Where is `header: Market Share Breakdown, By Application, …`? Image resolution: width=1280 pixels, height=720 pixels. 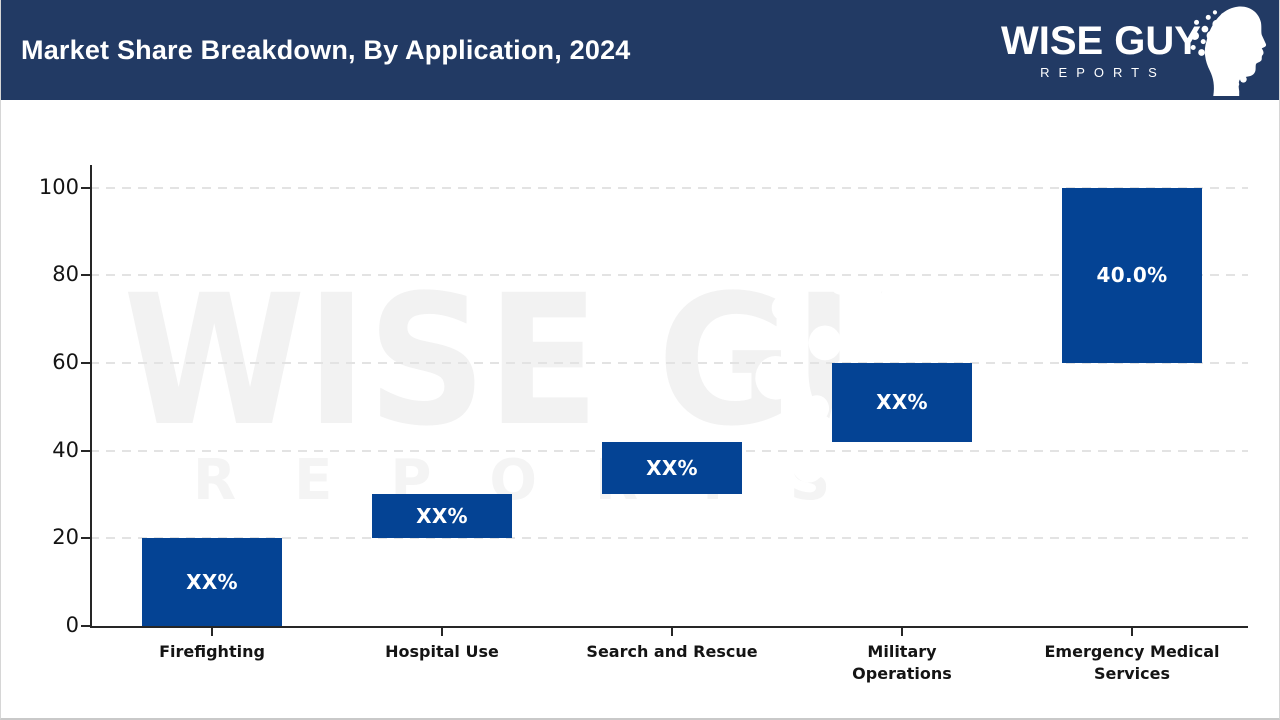
header: Market Share Breakdown, By Application, … is located at coordinates (640, 50).